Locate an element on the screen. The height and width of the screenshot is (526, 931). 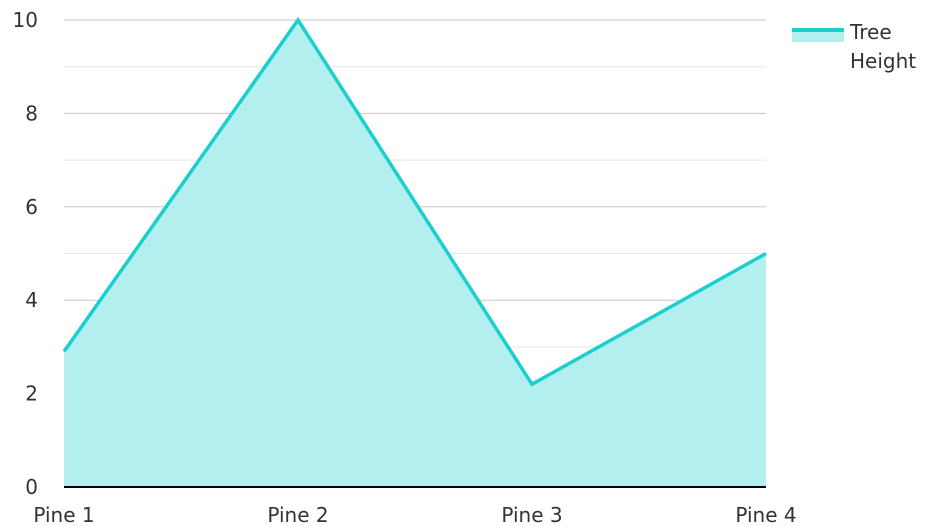
legend: Tree Height is located at coordinates (861, 47).